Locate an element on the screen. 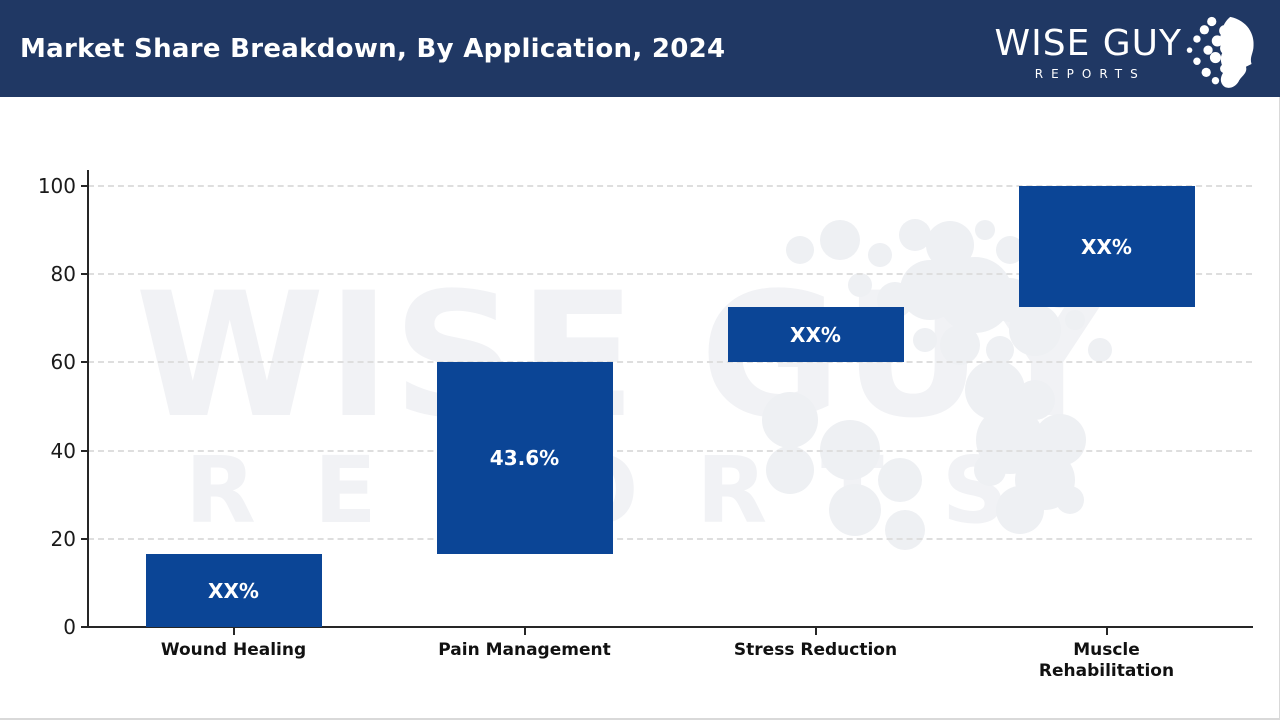 The height and width of the screenshot is (720, 1280). category-label: Stress Reduction is located at coordinates (815, 650).